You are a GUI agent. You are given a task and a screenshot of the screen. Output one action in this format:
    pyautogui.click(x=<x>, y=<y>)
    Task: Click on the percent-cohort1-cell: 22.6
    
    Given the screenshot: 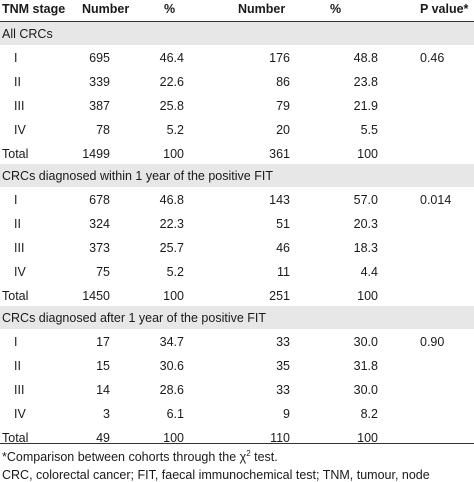 What is the action you would take?
    pyautogui.click(x=171, y=82)
    